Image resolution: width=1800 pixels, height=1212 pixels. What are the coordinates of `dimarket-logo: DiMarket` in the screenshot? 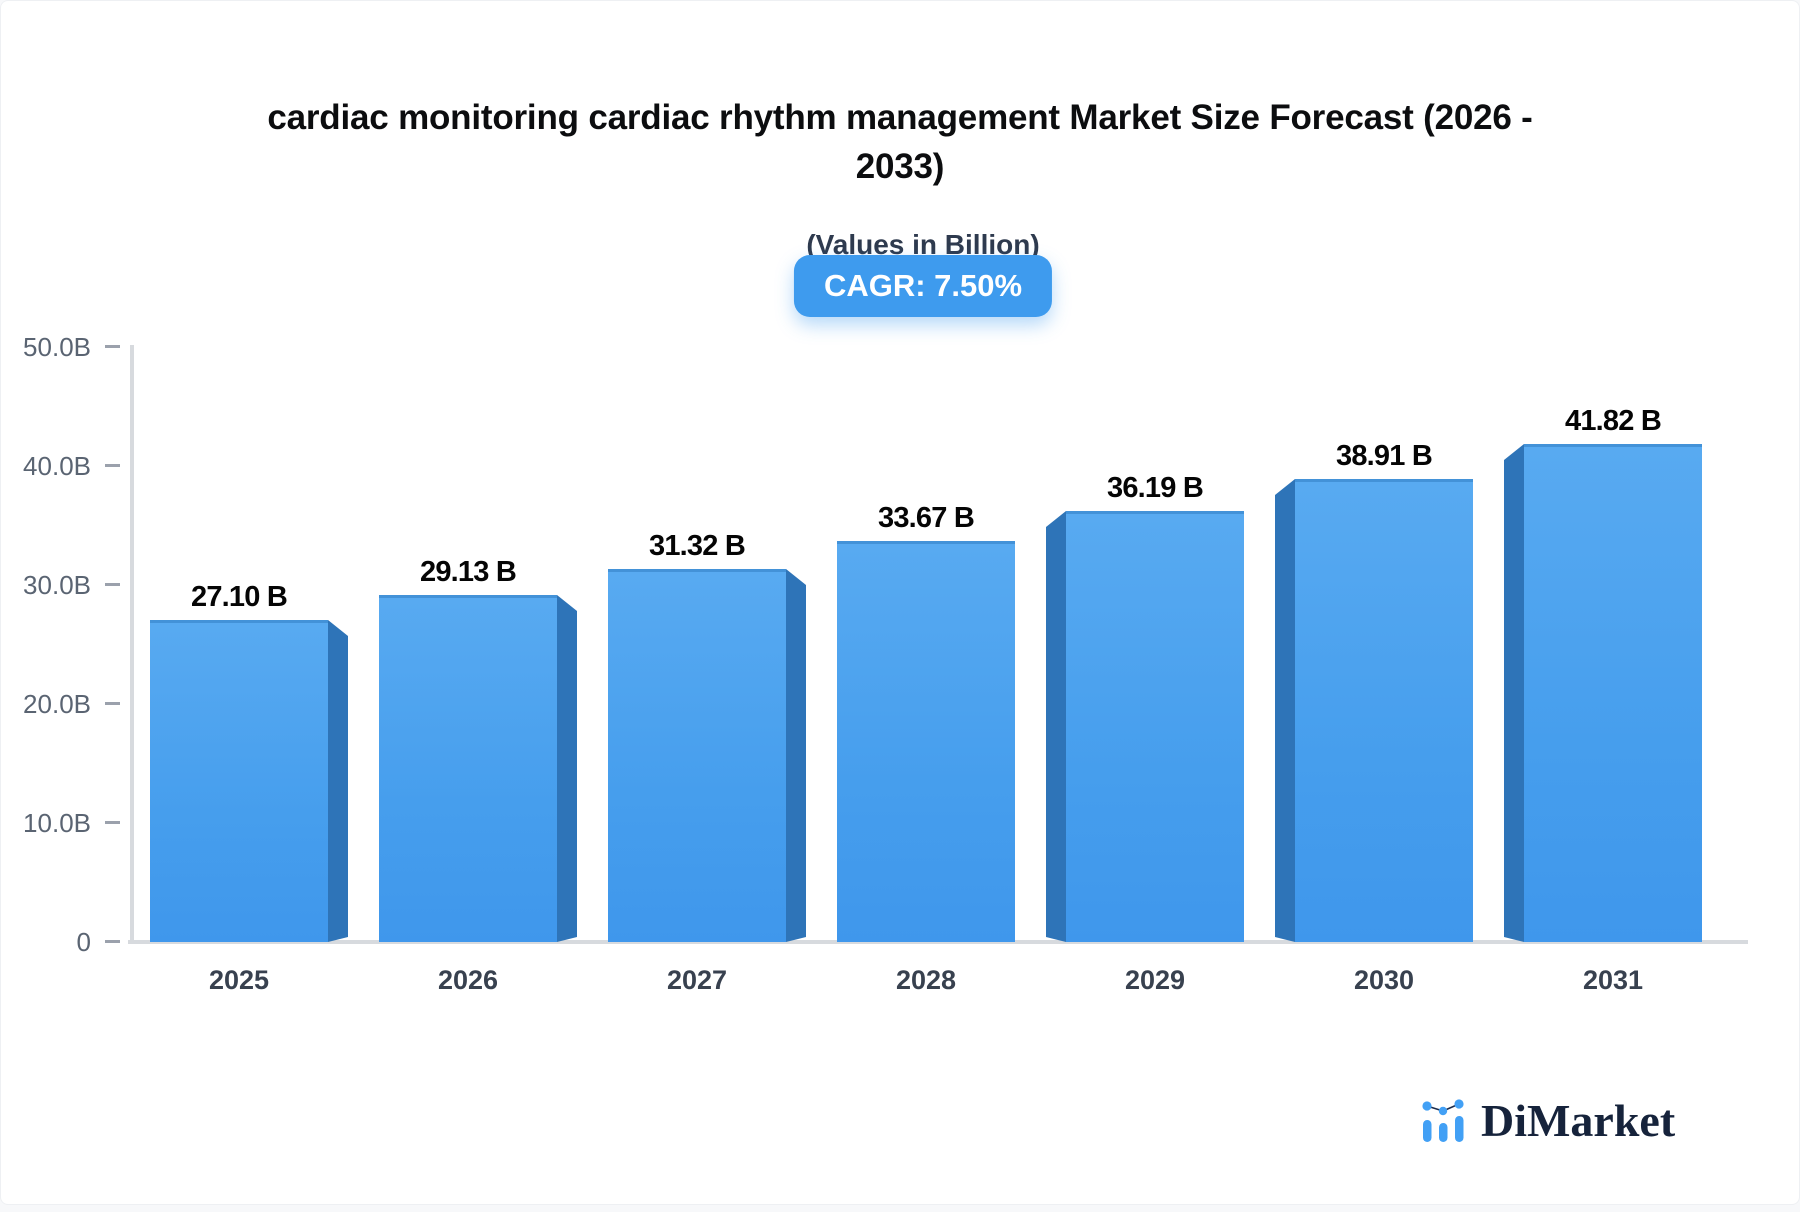 It's located at (1547, 1121).